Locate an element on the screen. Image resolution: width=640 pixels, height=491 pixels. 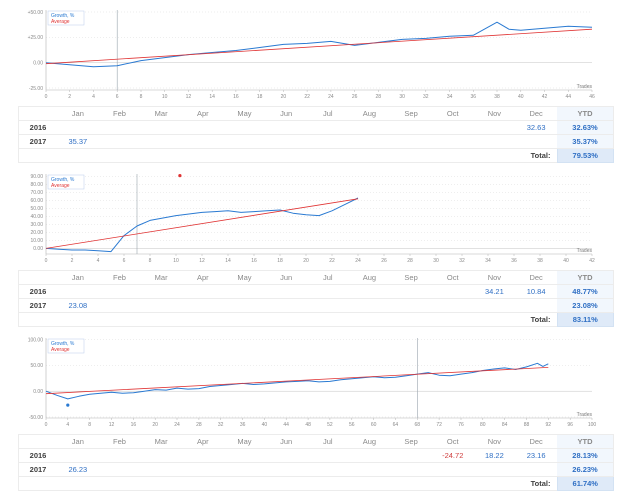
table-row: 2017 23.08 23.08% is located at coordinates (316, 305).